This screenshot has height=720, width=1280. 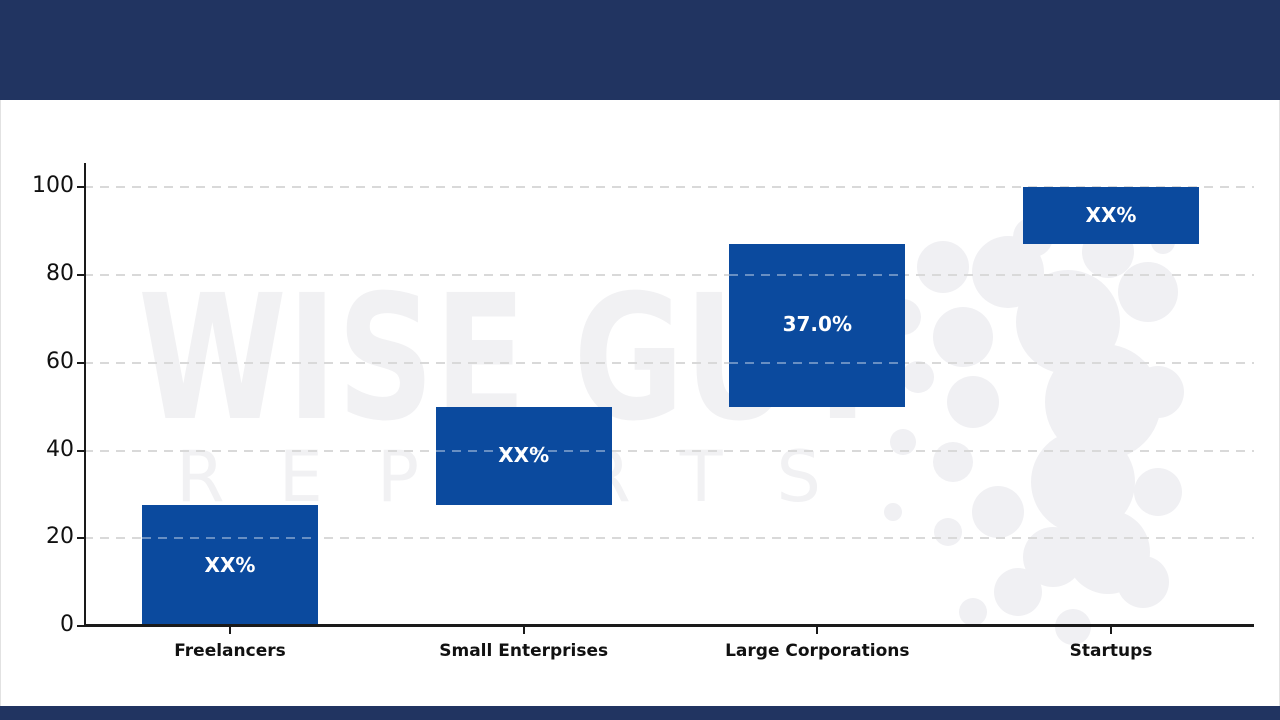 I want to click on header-bar, so click(x=640, y=50).